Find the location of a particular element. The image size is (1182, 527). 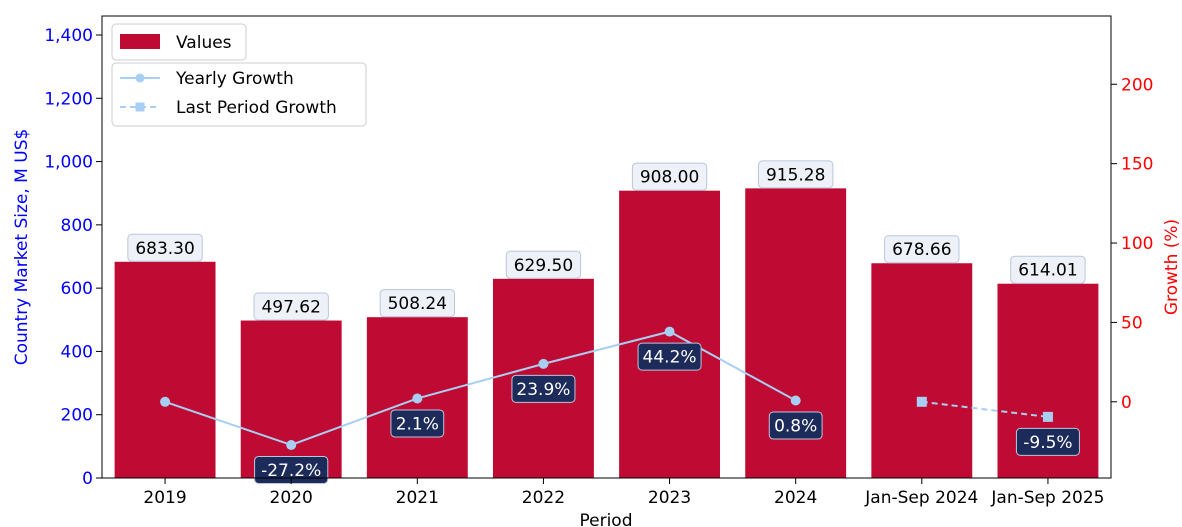

y-tick-label: 1,400 is located at coordinates (68, 36).